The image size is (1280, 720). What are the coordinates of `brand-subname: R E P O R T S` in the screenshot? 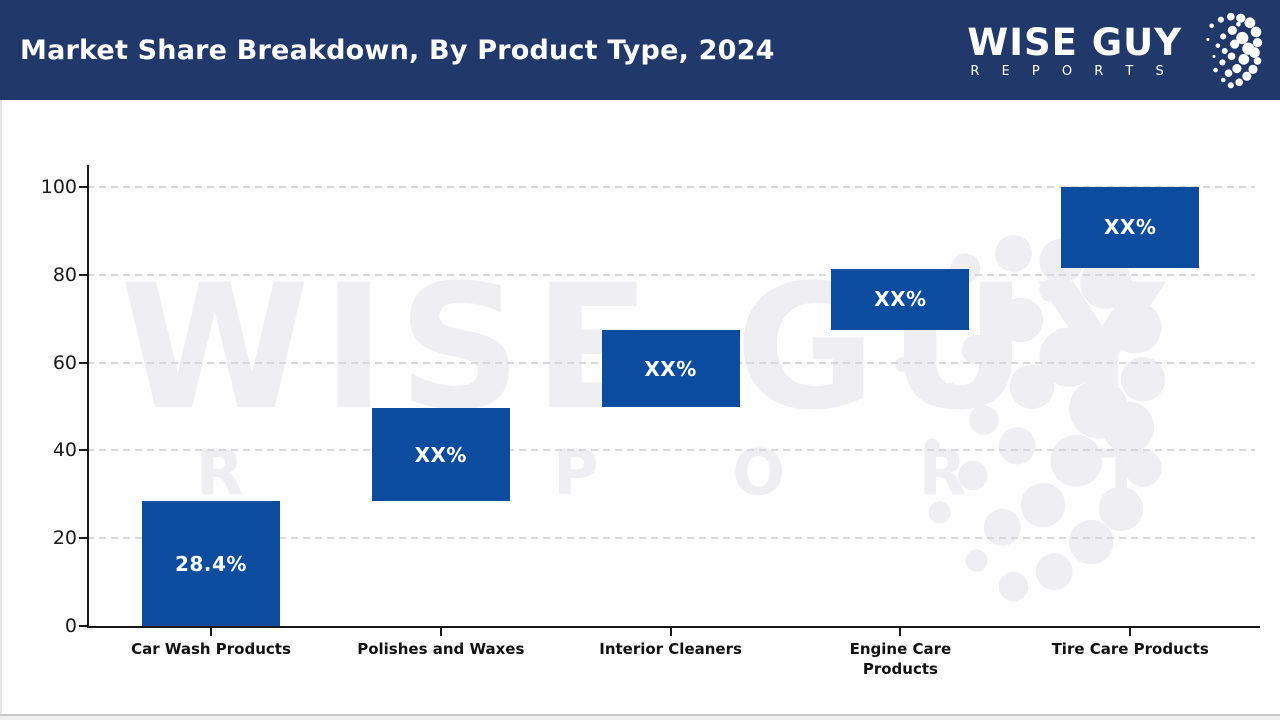 It's located at (1071, 71).